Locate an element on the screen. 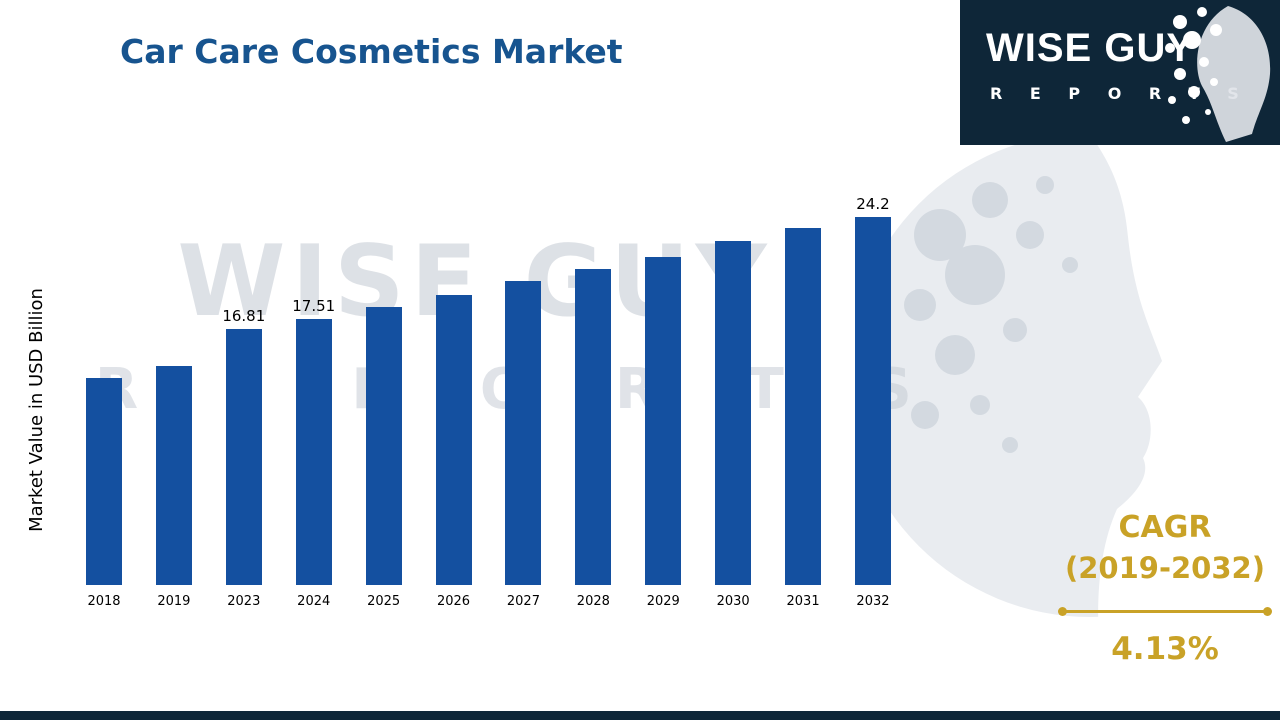 This screenshot has height=720, width=1280. bar-value-label: 17.51 is located at coordinates (314, 306).